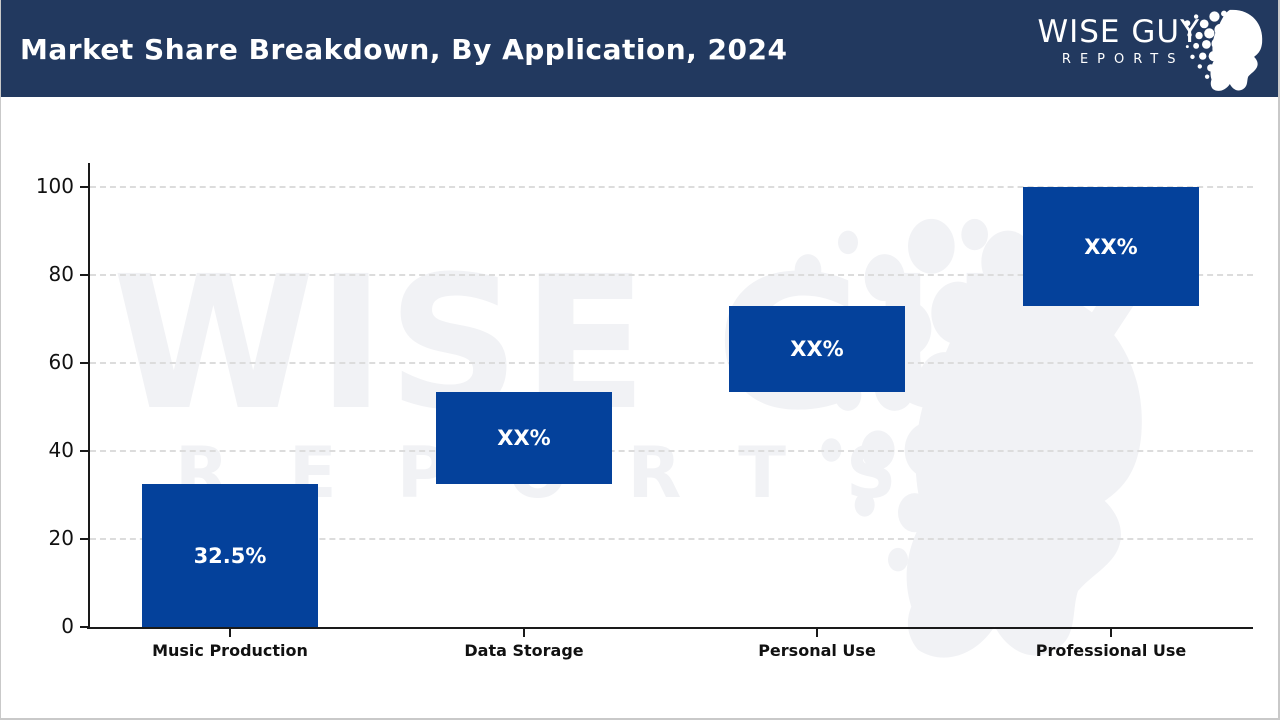 Image resolution: width=1280 pixels, height=720 pixels. Describe the element at coordinates (1111, 650) in the screenshot. I see `x-axis-category-label: Professional Use` at that location.